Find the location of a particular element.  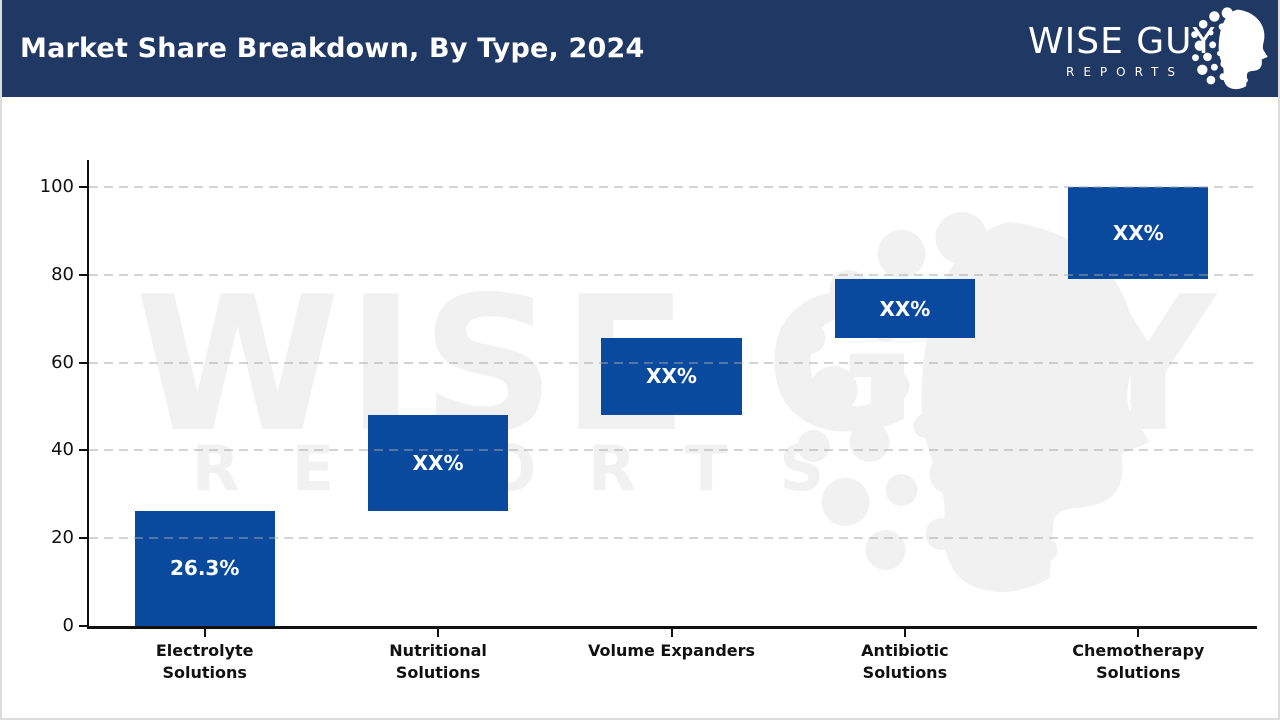

bar-chemotherapy-solutions: XX% is located at coordinates (1138, 233).